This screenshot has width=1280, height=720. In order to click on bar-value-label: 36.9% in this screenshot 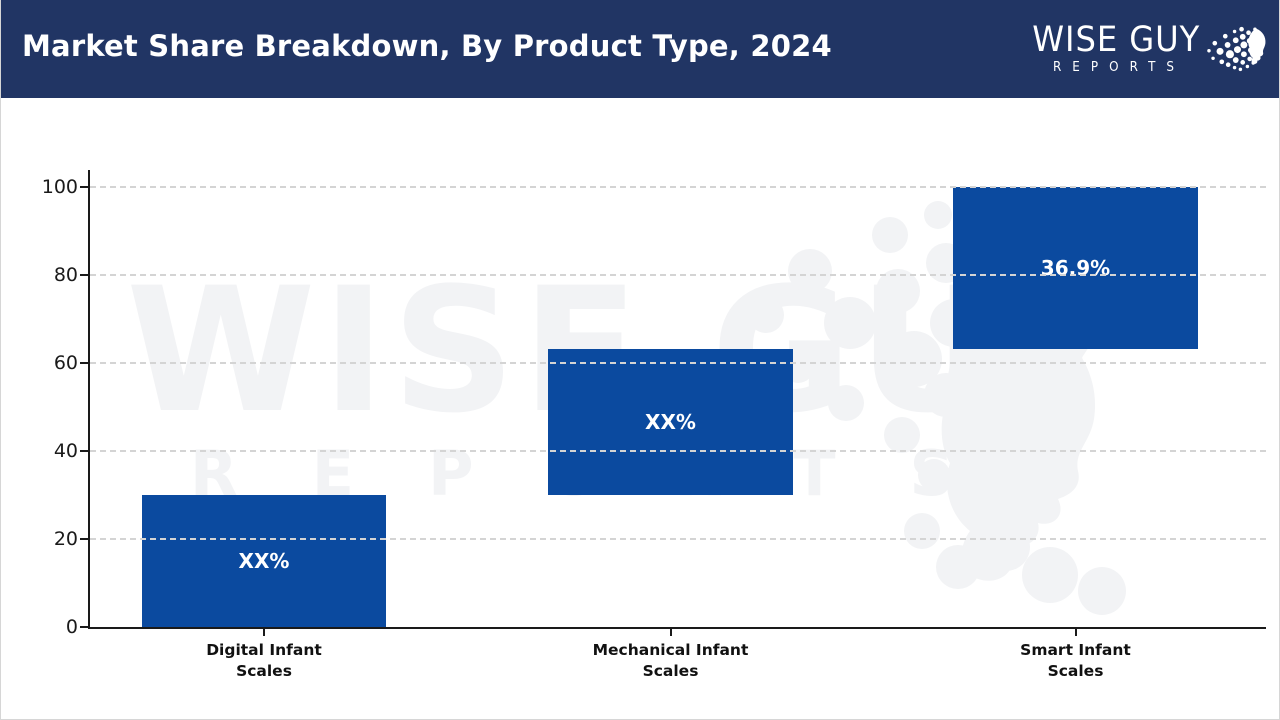, I will do `click(1075, 268)`.